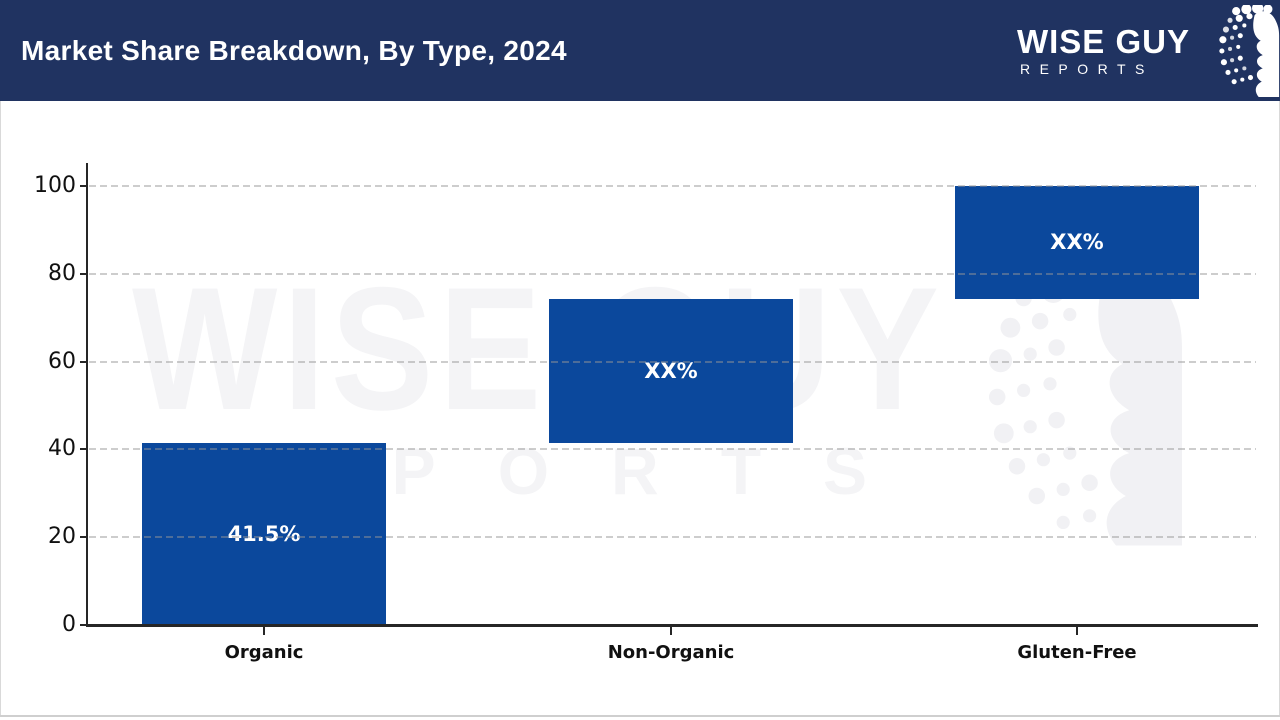 This screenshot has height=720, width=1280. Describe the element at coordinates (62, 273) in the screenshot. I see `y-tick-label-80: 80` at that location.